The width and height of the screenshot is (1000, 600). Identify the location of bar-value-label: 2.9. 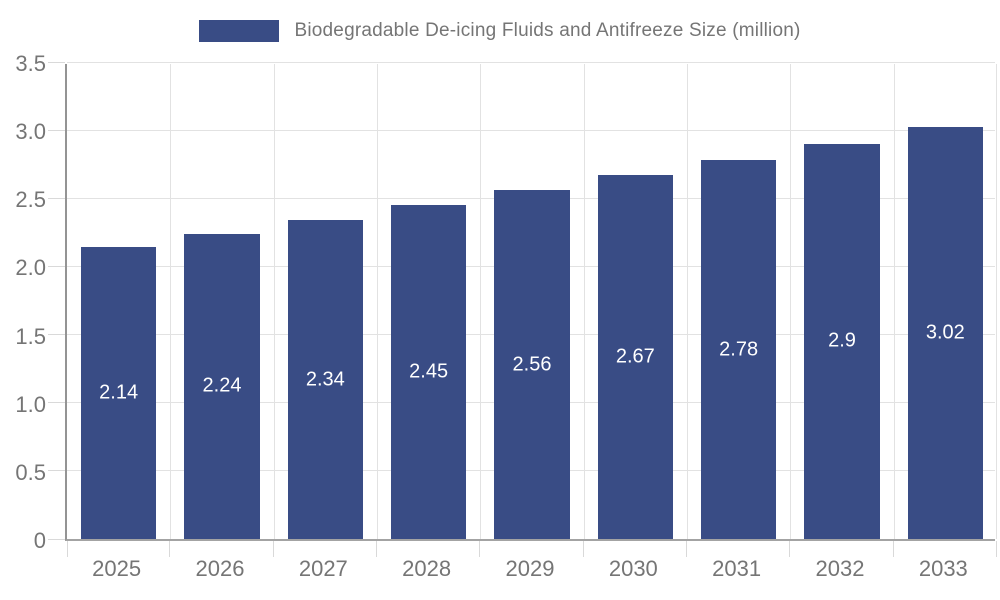
(842, 340).